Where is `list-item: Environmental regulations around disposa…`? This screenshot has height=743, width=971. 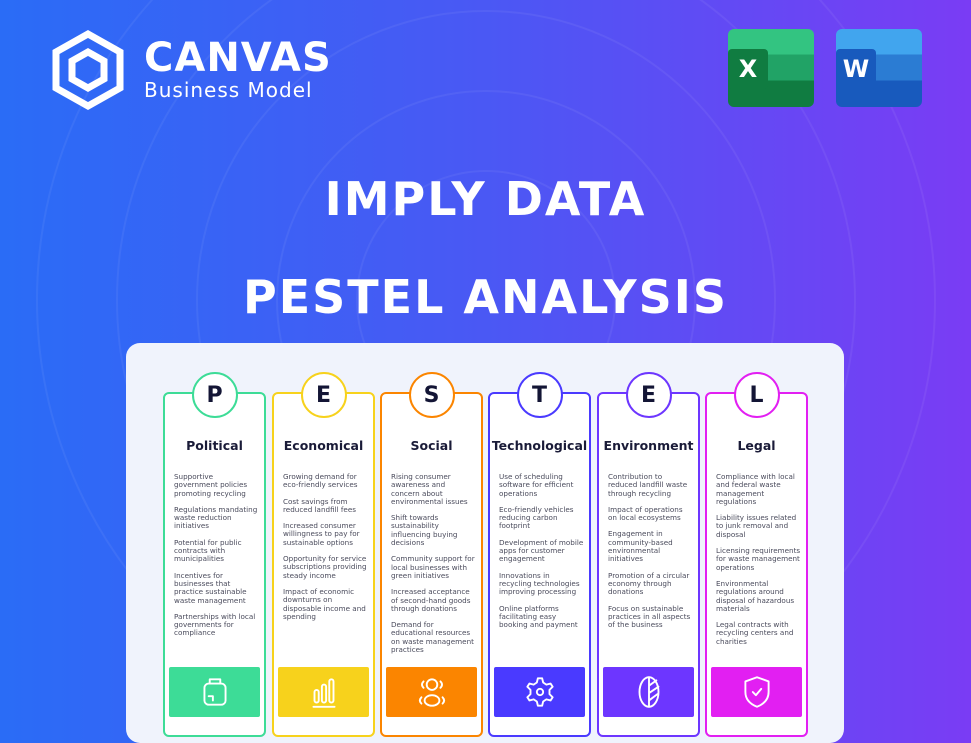
list-item: Environmental regulations around disposa… is located at coordinates (755, 595).